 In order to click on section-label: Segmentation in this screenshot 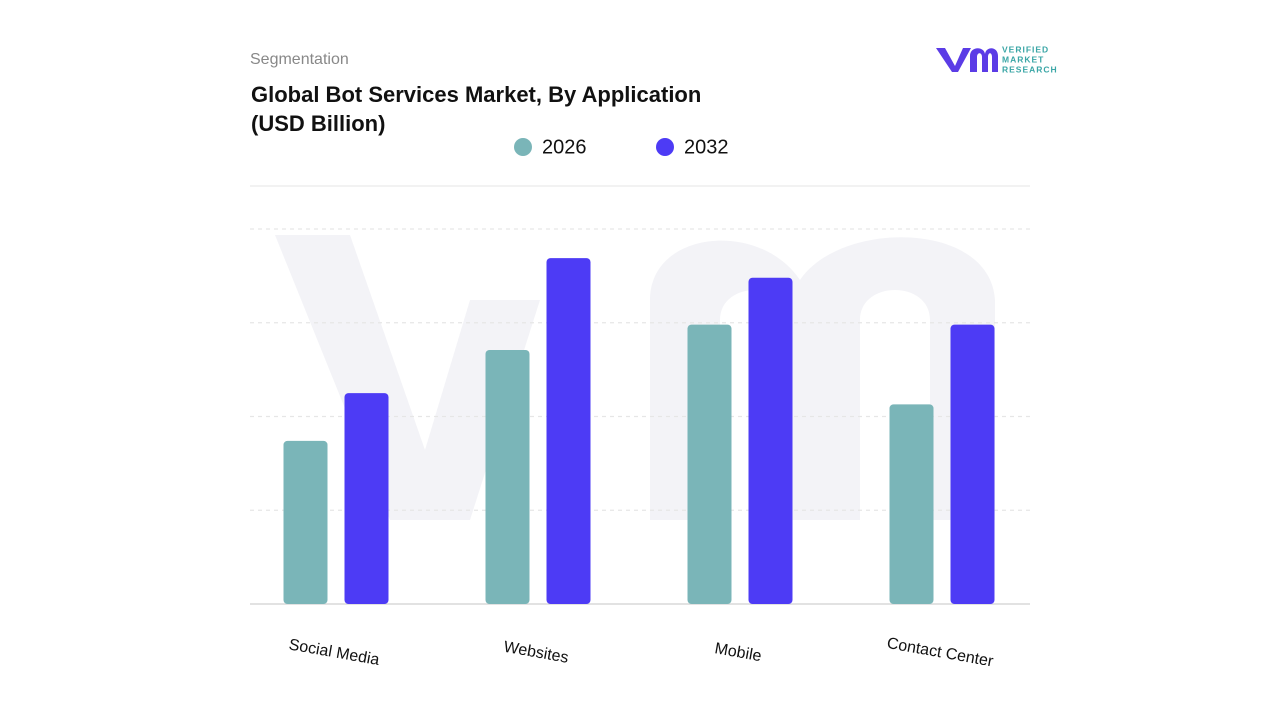, I will do `click(299, 59)`.